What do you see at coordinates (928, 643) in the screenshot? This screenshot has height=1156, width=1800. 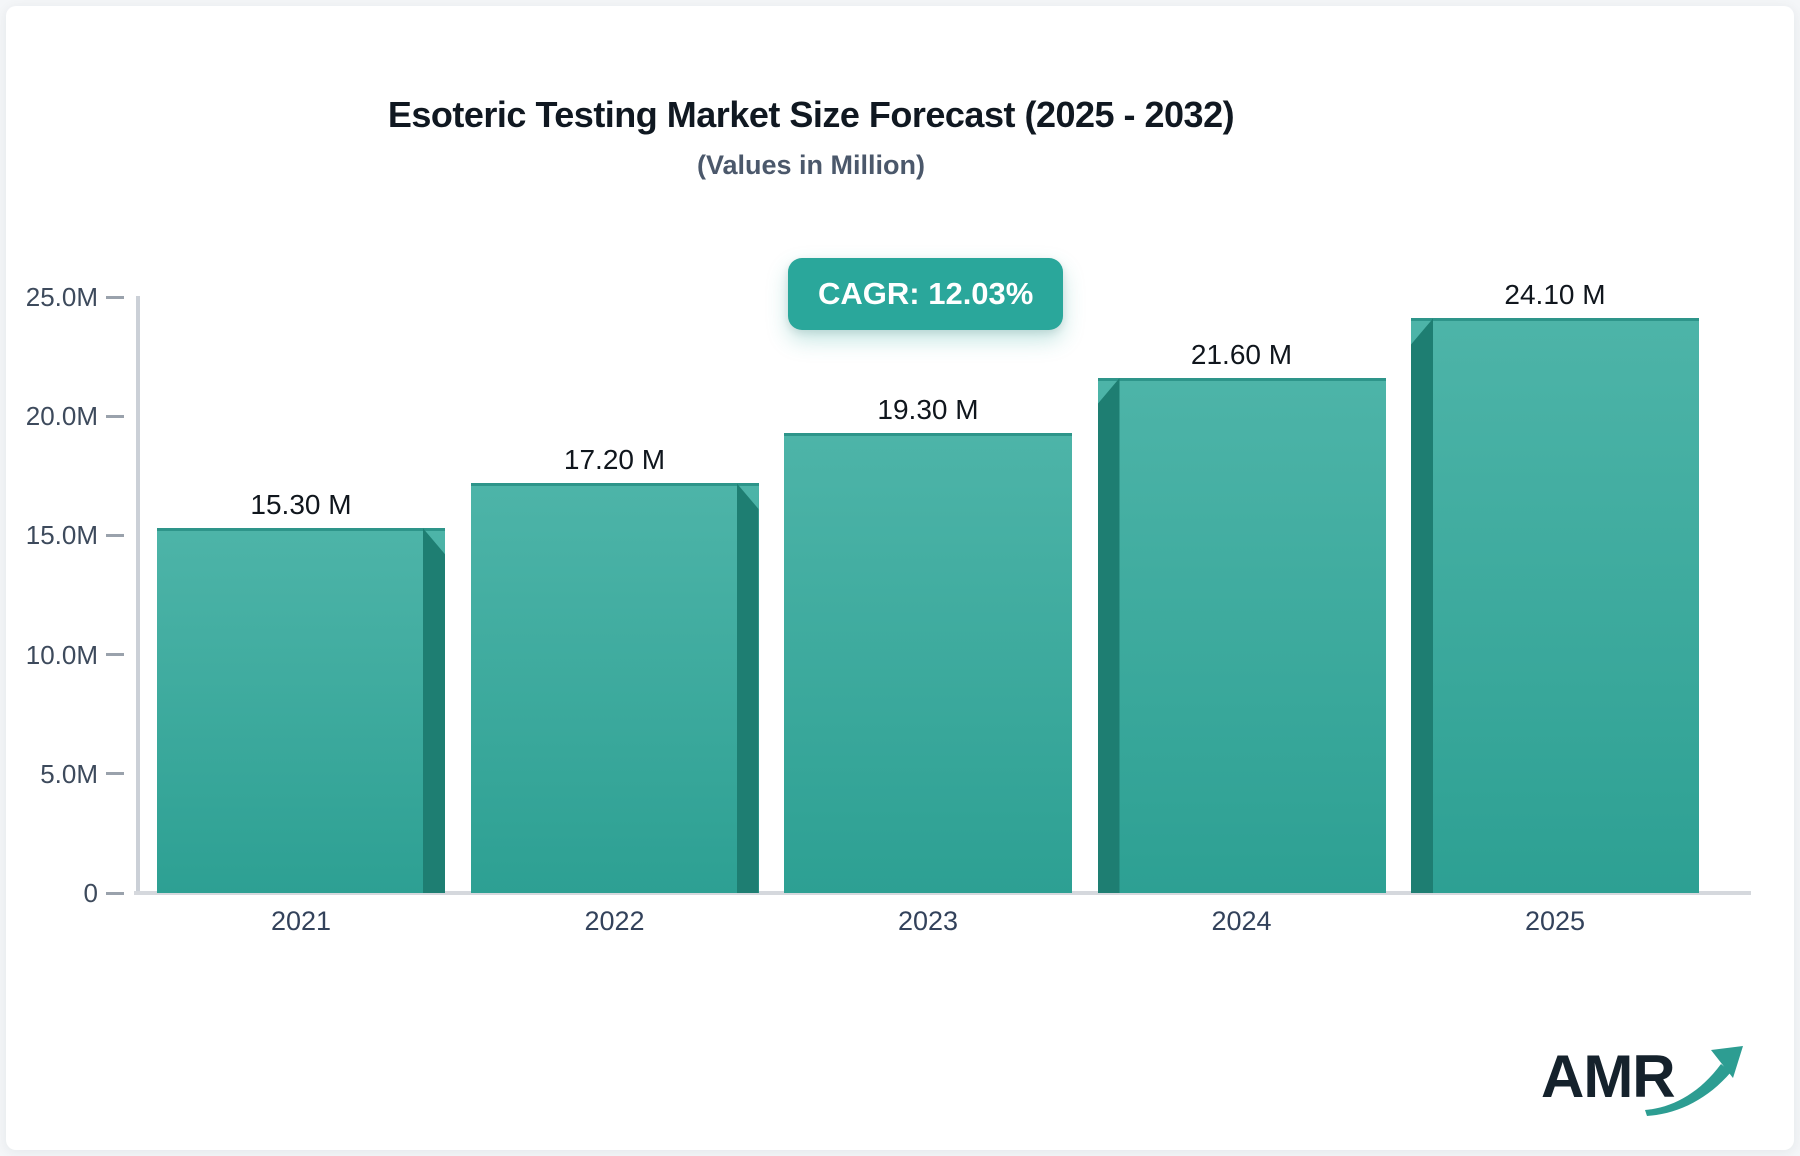 I see `bar: 19.30 M` at bounding box center [928, 643].